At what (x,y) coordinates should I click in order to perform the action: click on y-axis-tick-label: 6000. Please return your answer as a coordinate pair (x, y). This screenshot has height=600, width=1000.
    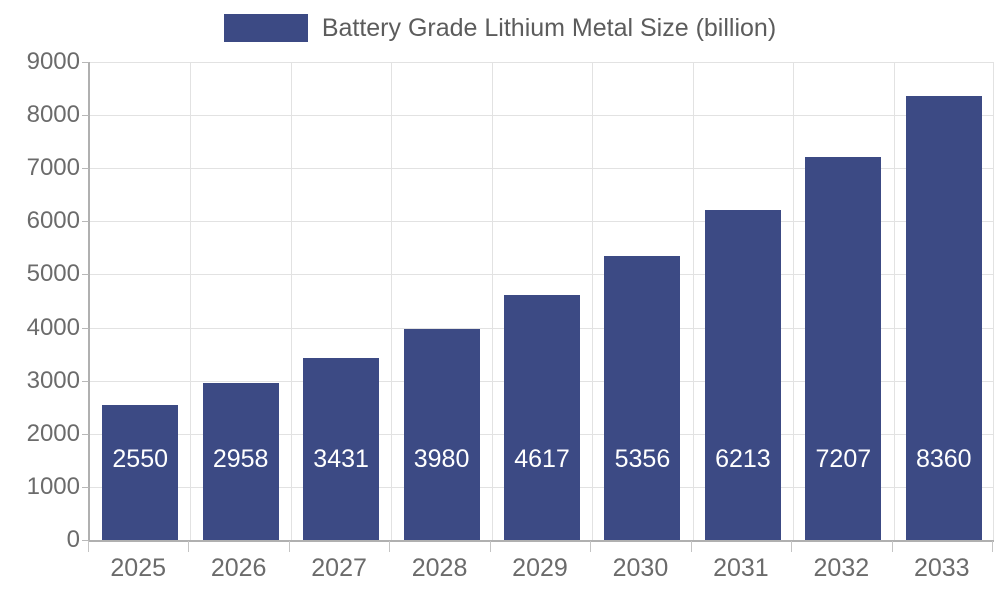
    Looking at the image, I should click on (53, 221).